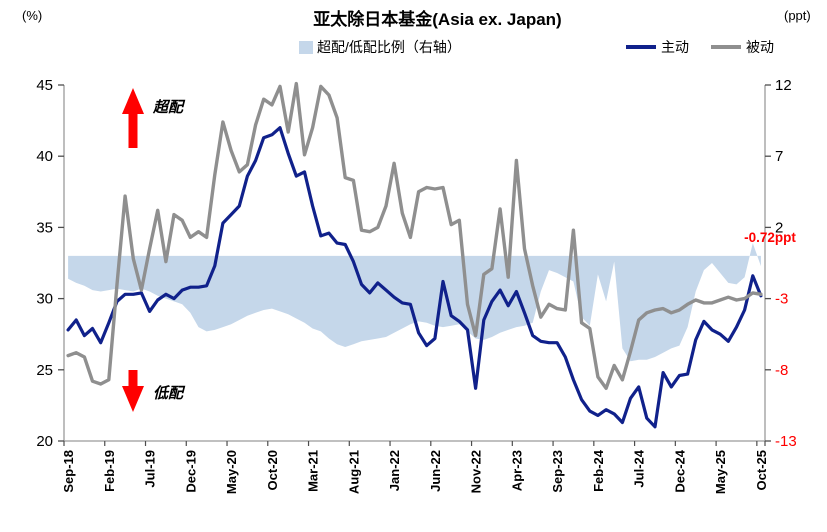  What do you see at coordinates (133, 391) in the screenshot?
I see `underweight-down-arrow-icon` at bounding box center [133, 391].